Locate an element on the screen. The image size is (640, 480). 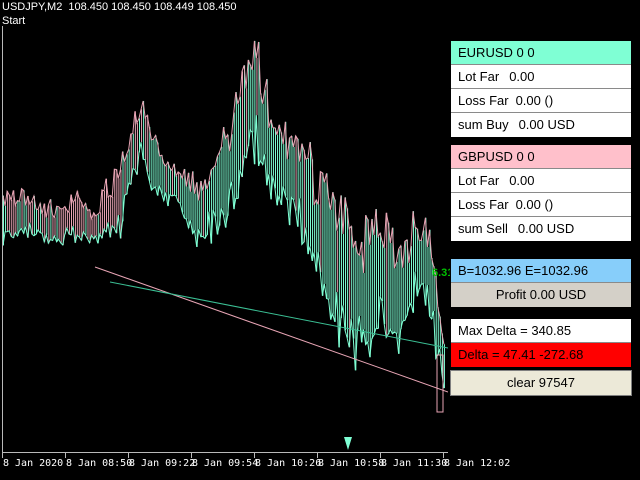
panel-balance-equity: B=1032.96 E=1032.96 Profit 0.00 USD is located at coordinates (541, 283).